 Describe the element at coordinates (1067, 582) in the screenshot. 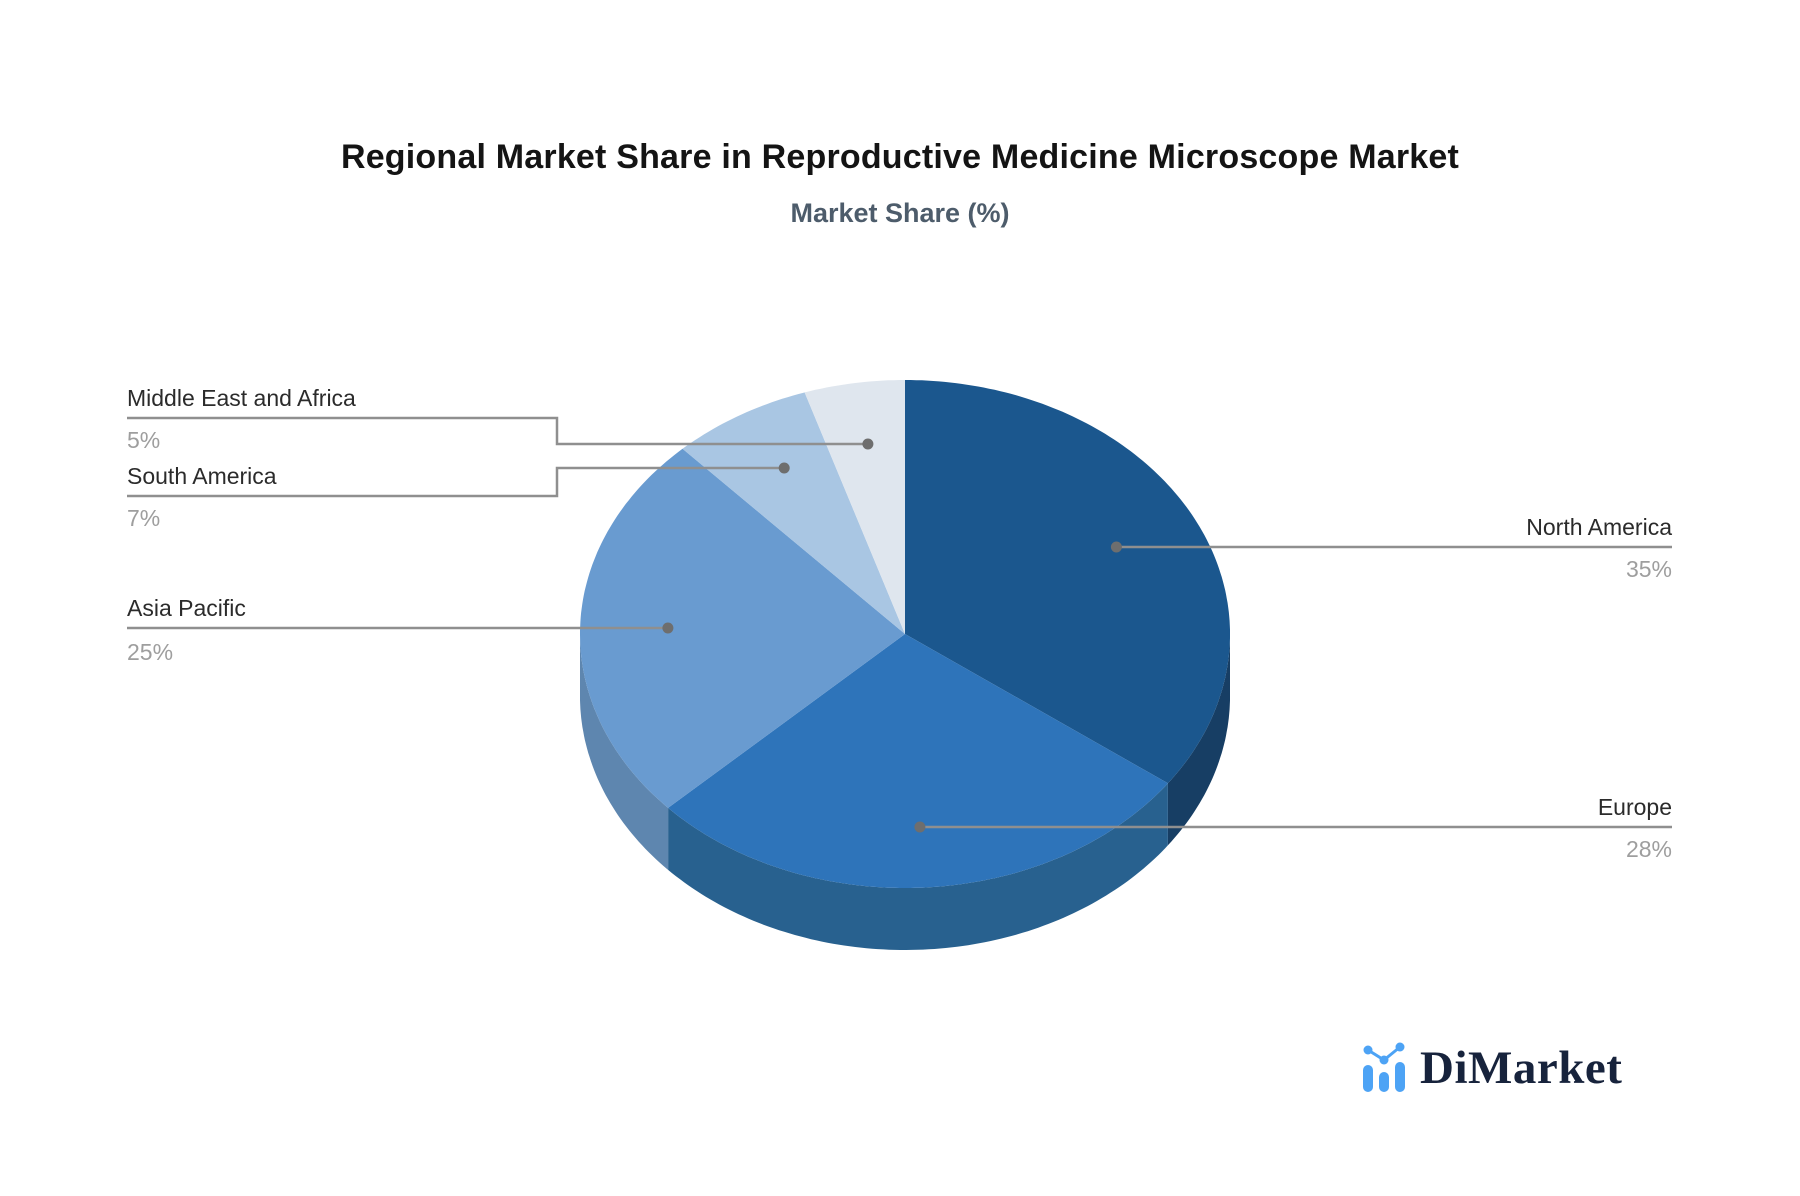

I see `pie-slice-north-america` at that location.